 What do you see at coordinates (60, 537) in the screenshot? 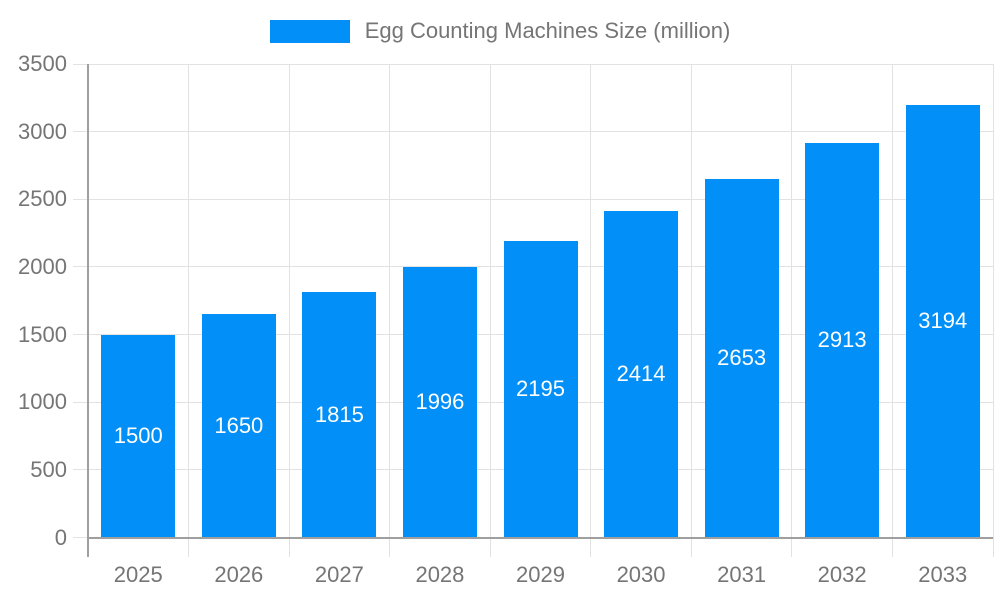
I see `y-axis-tick-label: 0` at bounding box center [60, 537].